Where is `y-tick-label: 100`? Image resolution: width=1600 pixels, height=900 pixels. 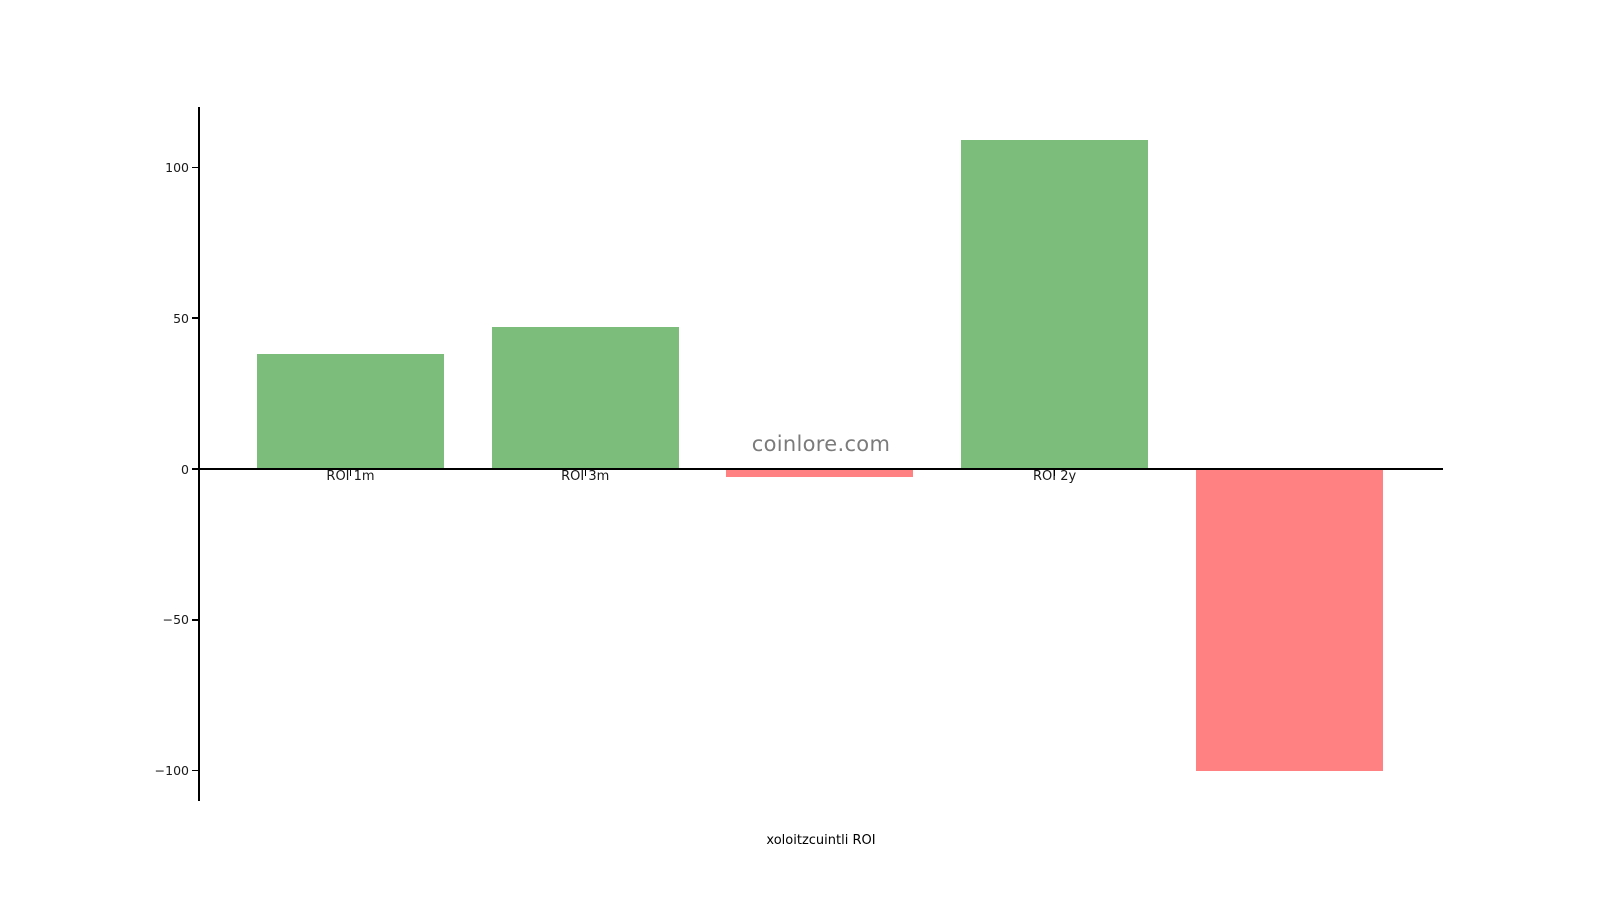
y-tick-label: 100 is located at coordinates (177, 167).